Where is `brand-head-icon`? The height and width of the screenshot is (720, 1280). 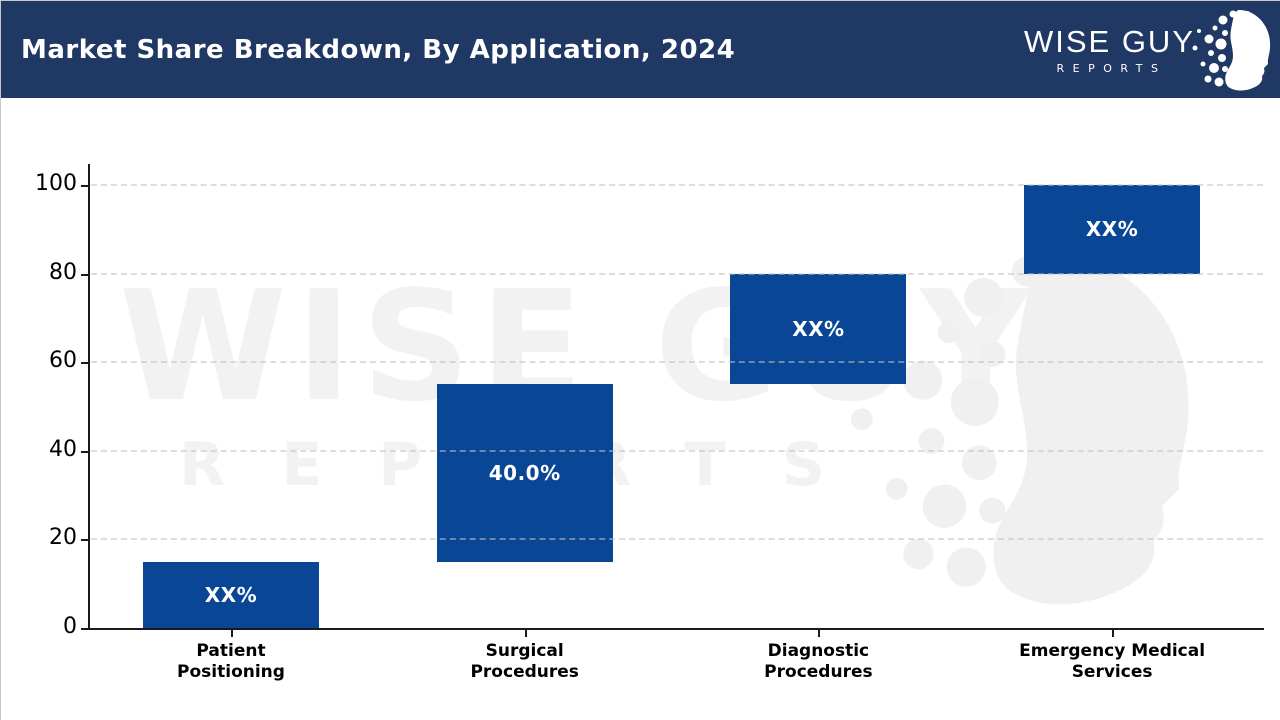
brand-head-icon is located at coordinates (1231, 50).